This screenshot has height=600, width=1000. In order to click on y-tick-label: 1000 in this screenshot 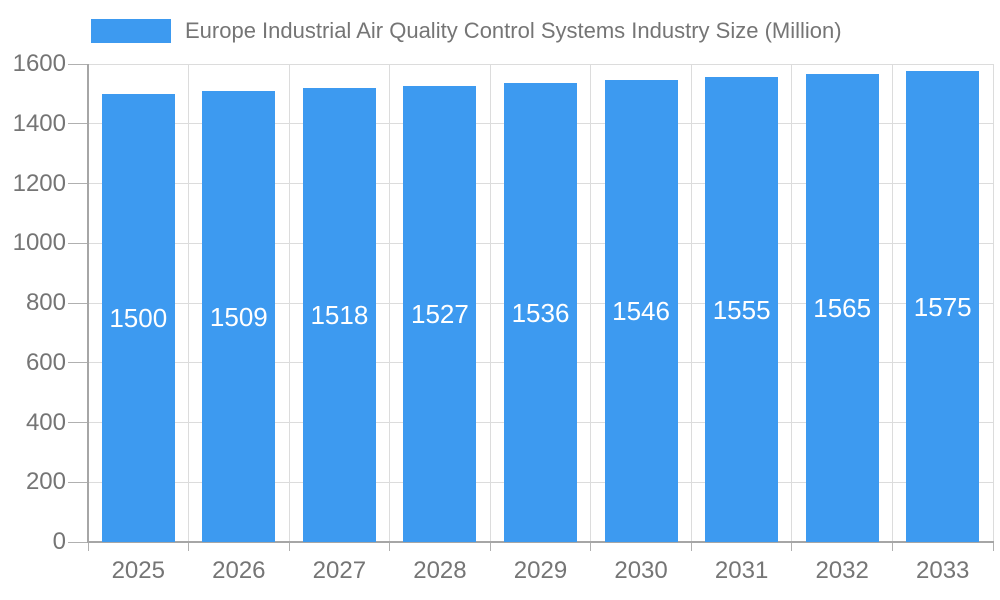, I will do `click(39, 243)`.